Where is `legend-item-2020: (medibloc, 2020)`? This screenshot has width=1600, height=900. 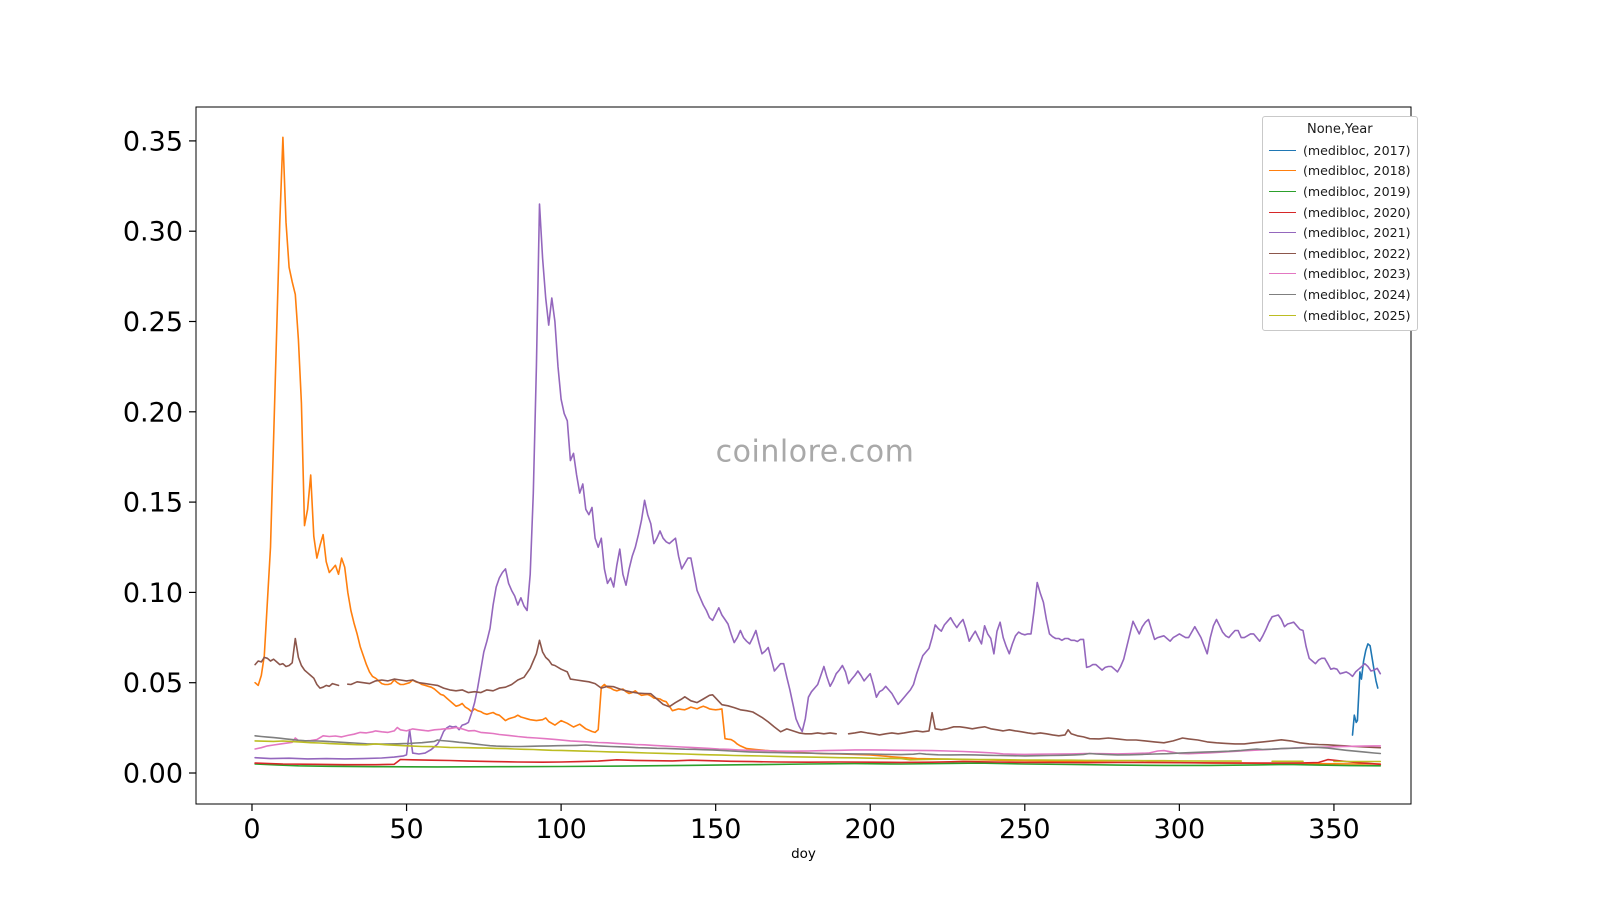
legend-item-2020: (medibloc, 2020) is located at coordinates (1340, 212).